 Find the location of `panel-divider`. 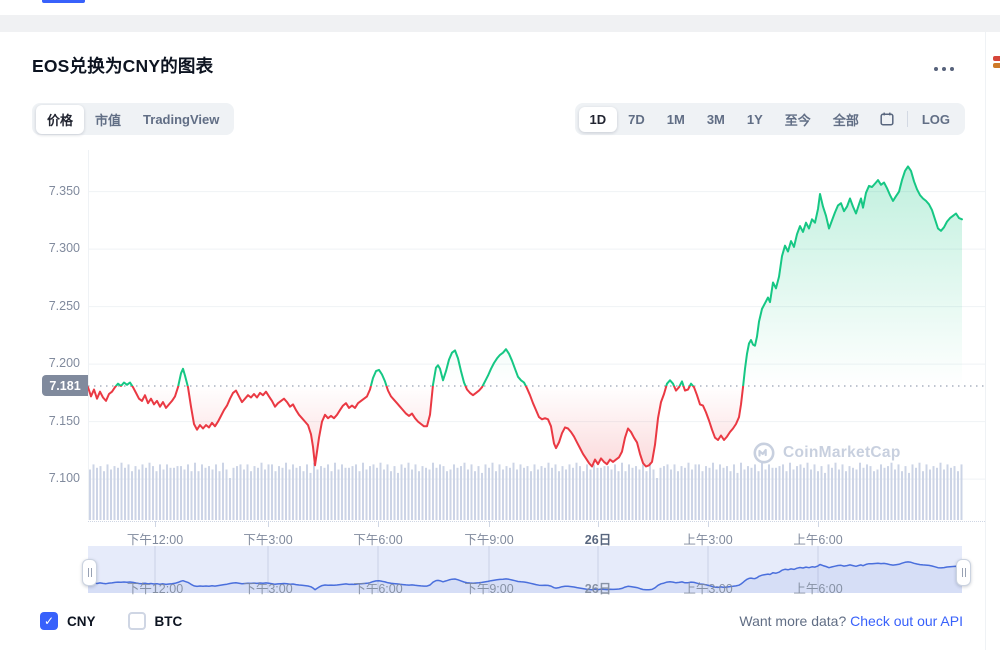

panel-divider is located at coordinates (985, 341).